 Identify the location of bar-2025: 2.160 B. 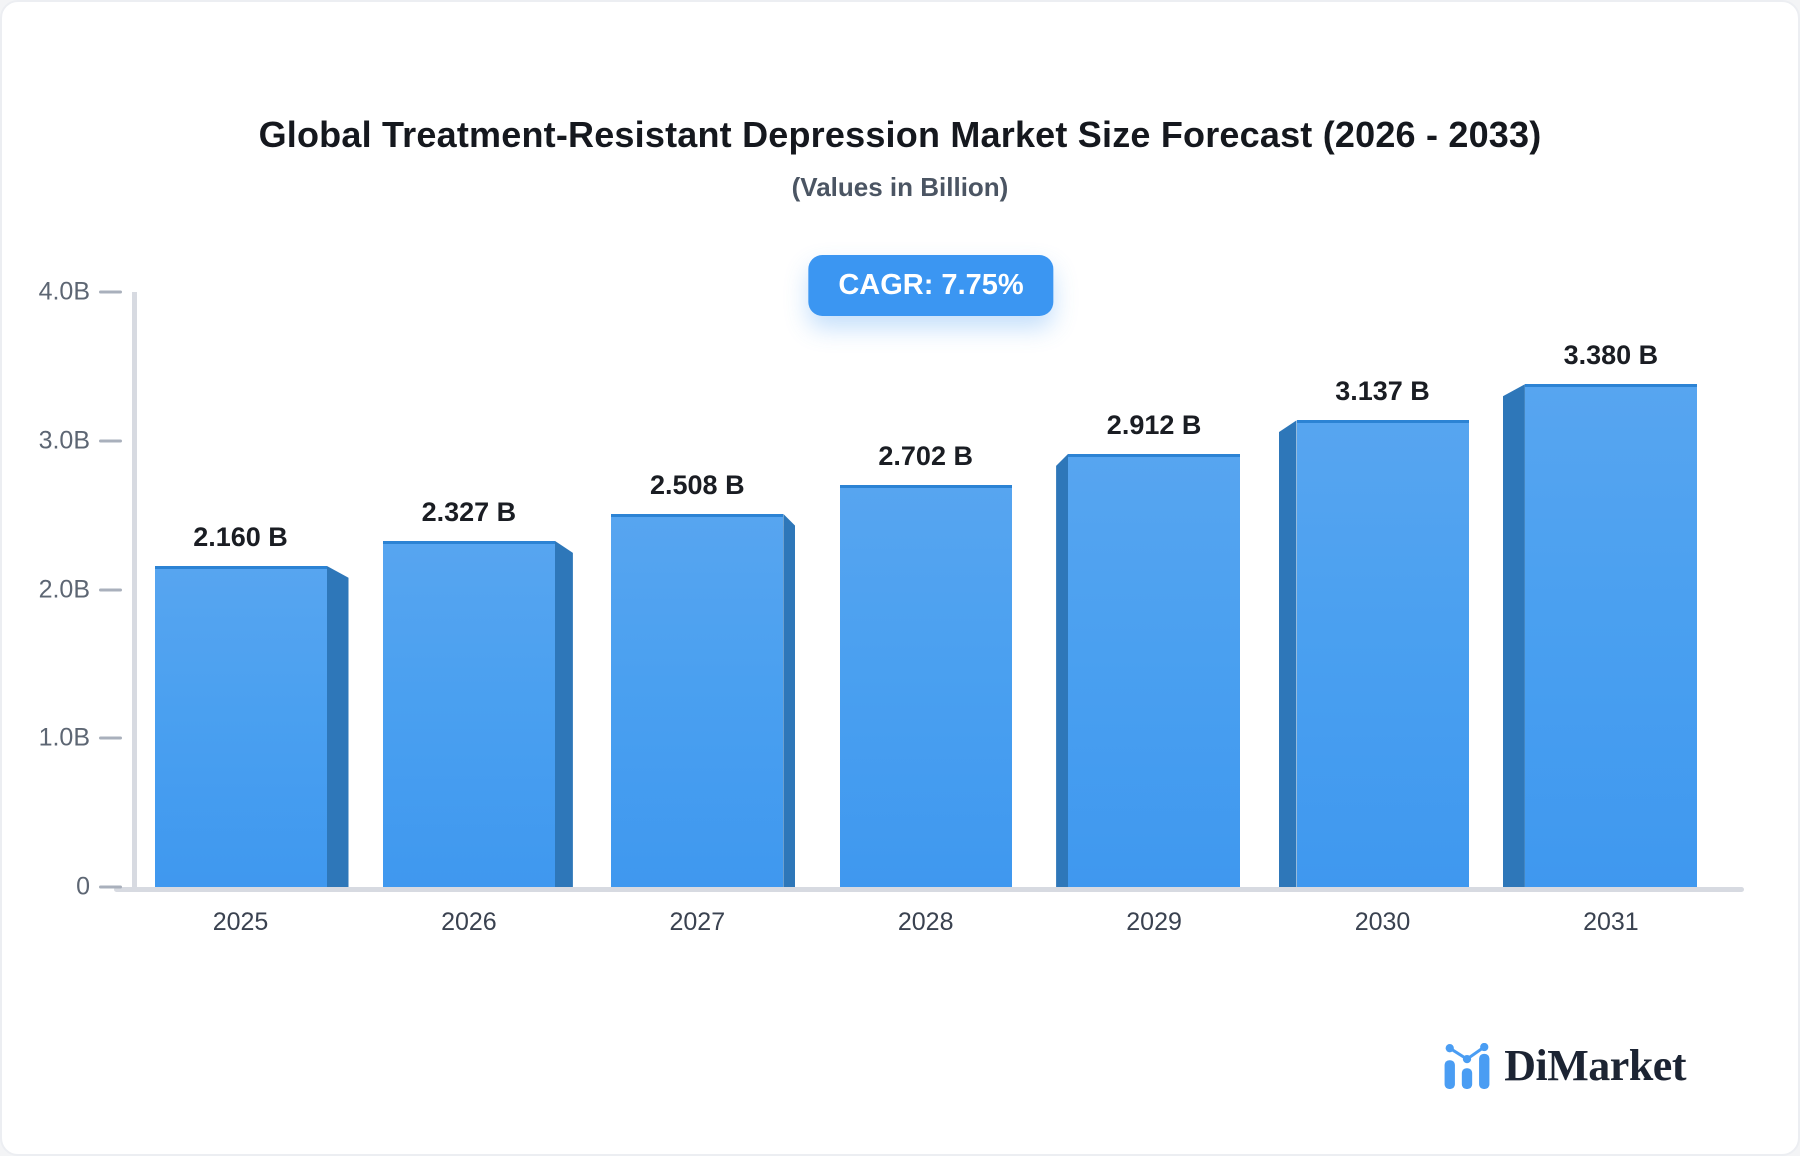
(251, 704).